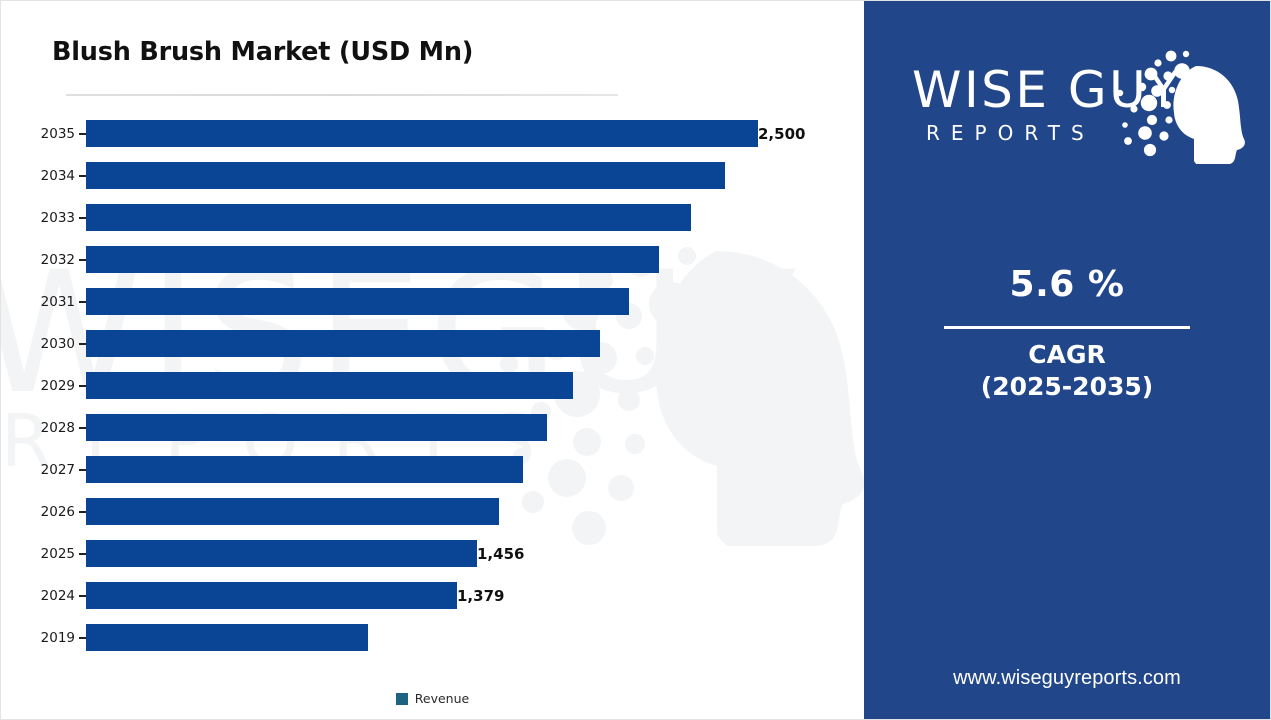  I want to click on bar-row: 2030, so click(432, 344).